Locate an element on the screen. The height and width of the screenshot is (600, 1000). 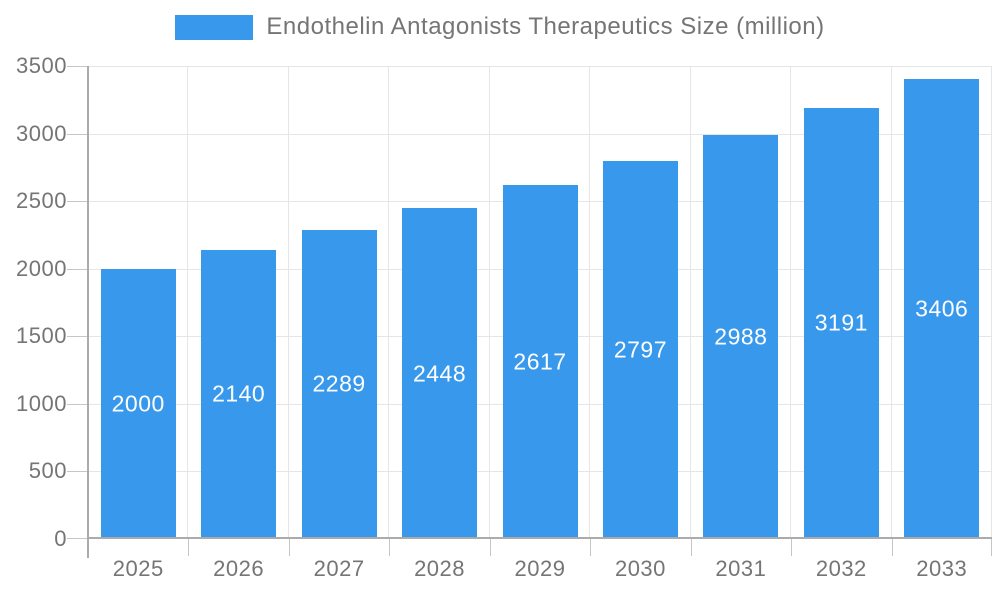
bar: 3406 is located at coordinates (942, 308).